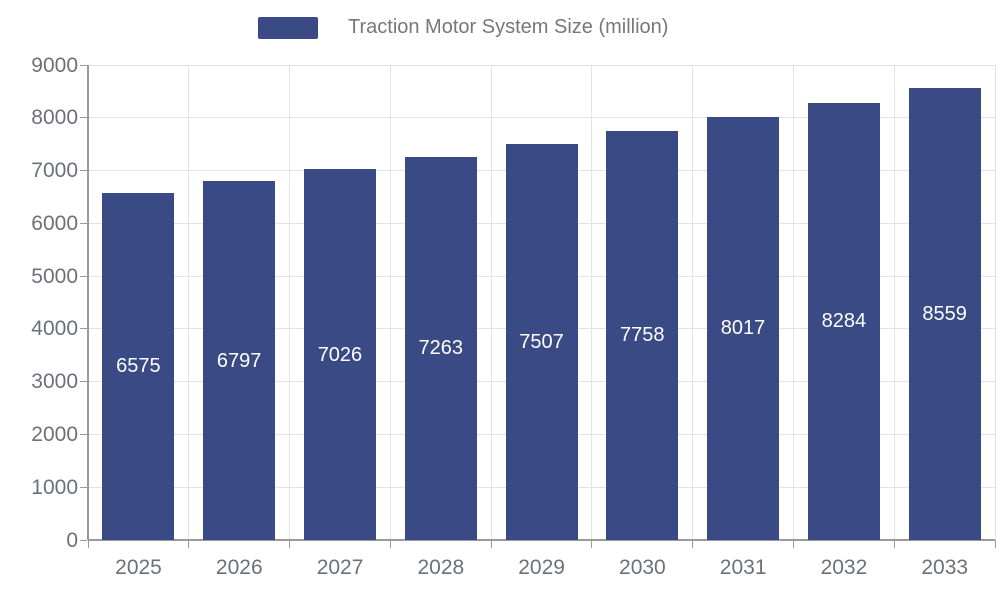  I want to click on bar-2025: 6575, so click(138, 366).